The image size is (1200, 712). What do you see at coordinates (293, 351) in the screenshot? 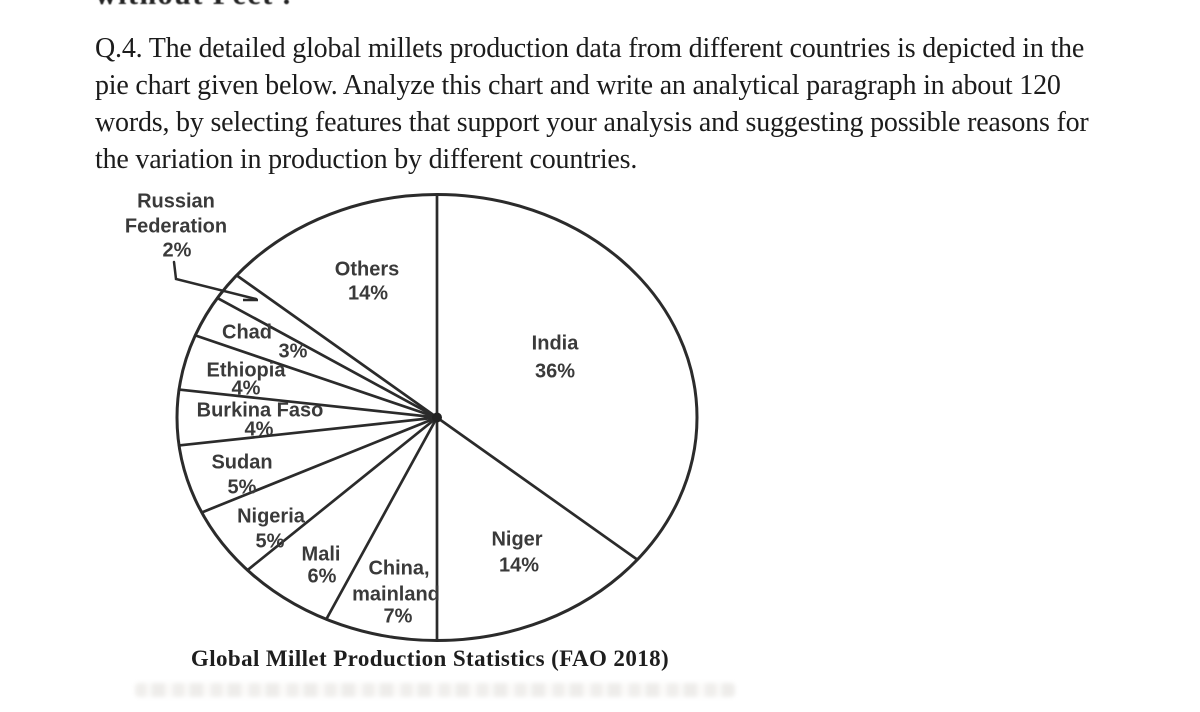
I see `pie-label-value: 3%` at bounding box center [293, 351].